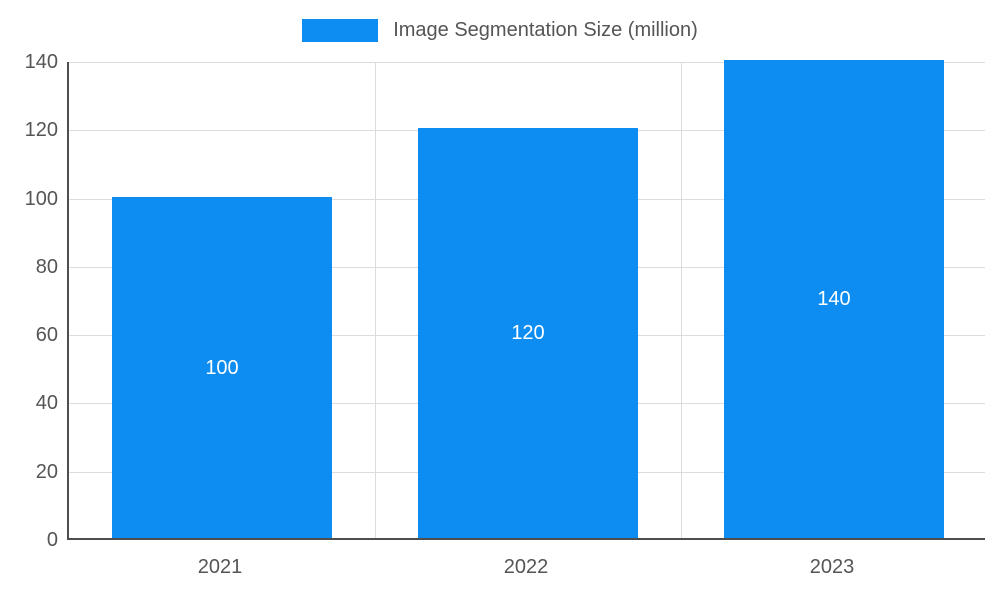 The height and width of the screenshot is (600, 1000). Describe the element at coordinates (340, 30) in the screenshot. I see `legend-swatch` at that location.